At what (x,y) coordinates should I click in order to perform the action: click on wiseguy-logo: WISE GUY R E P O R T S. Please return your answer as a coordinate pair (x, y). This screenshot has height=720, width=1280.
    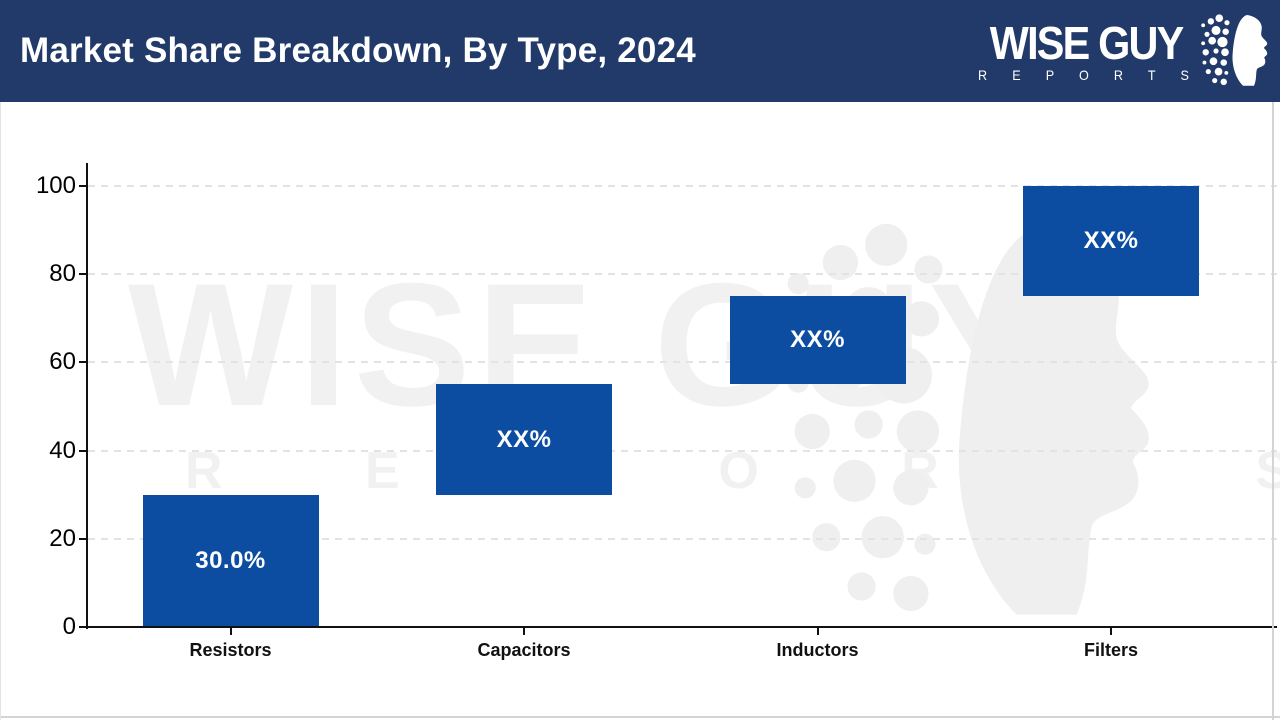
    Looking at the image, I should click on (1120, 51).